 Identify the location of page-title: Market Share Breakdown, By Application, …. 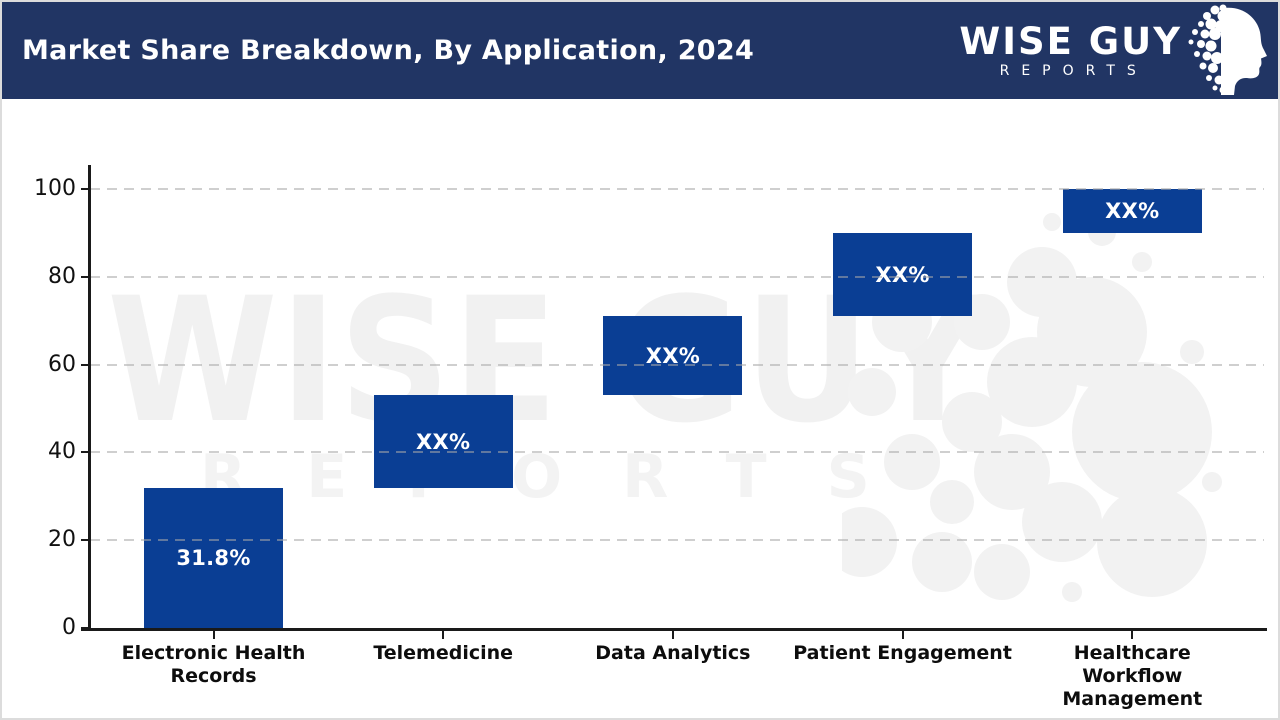
(388, 50).